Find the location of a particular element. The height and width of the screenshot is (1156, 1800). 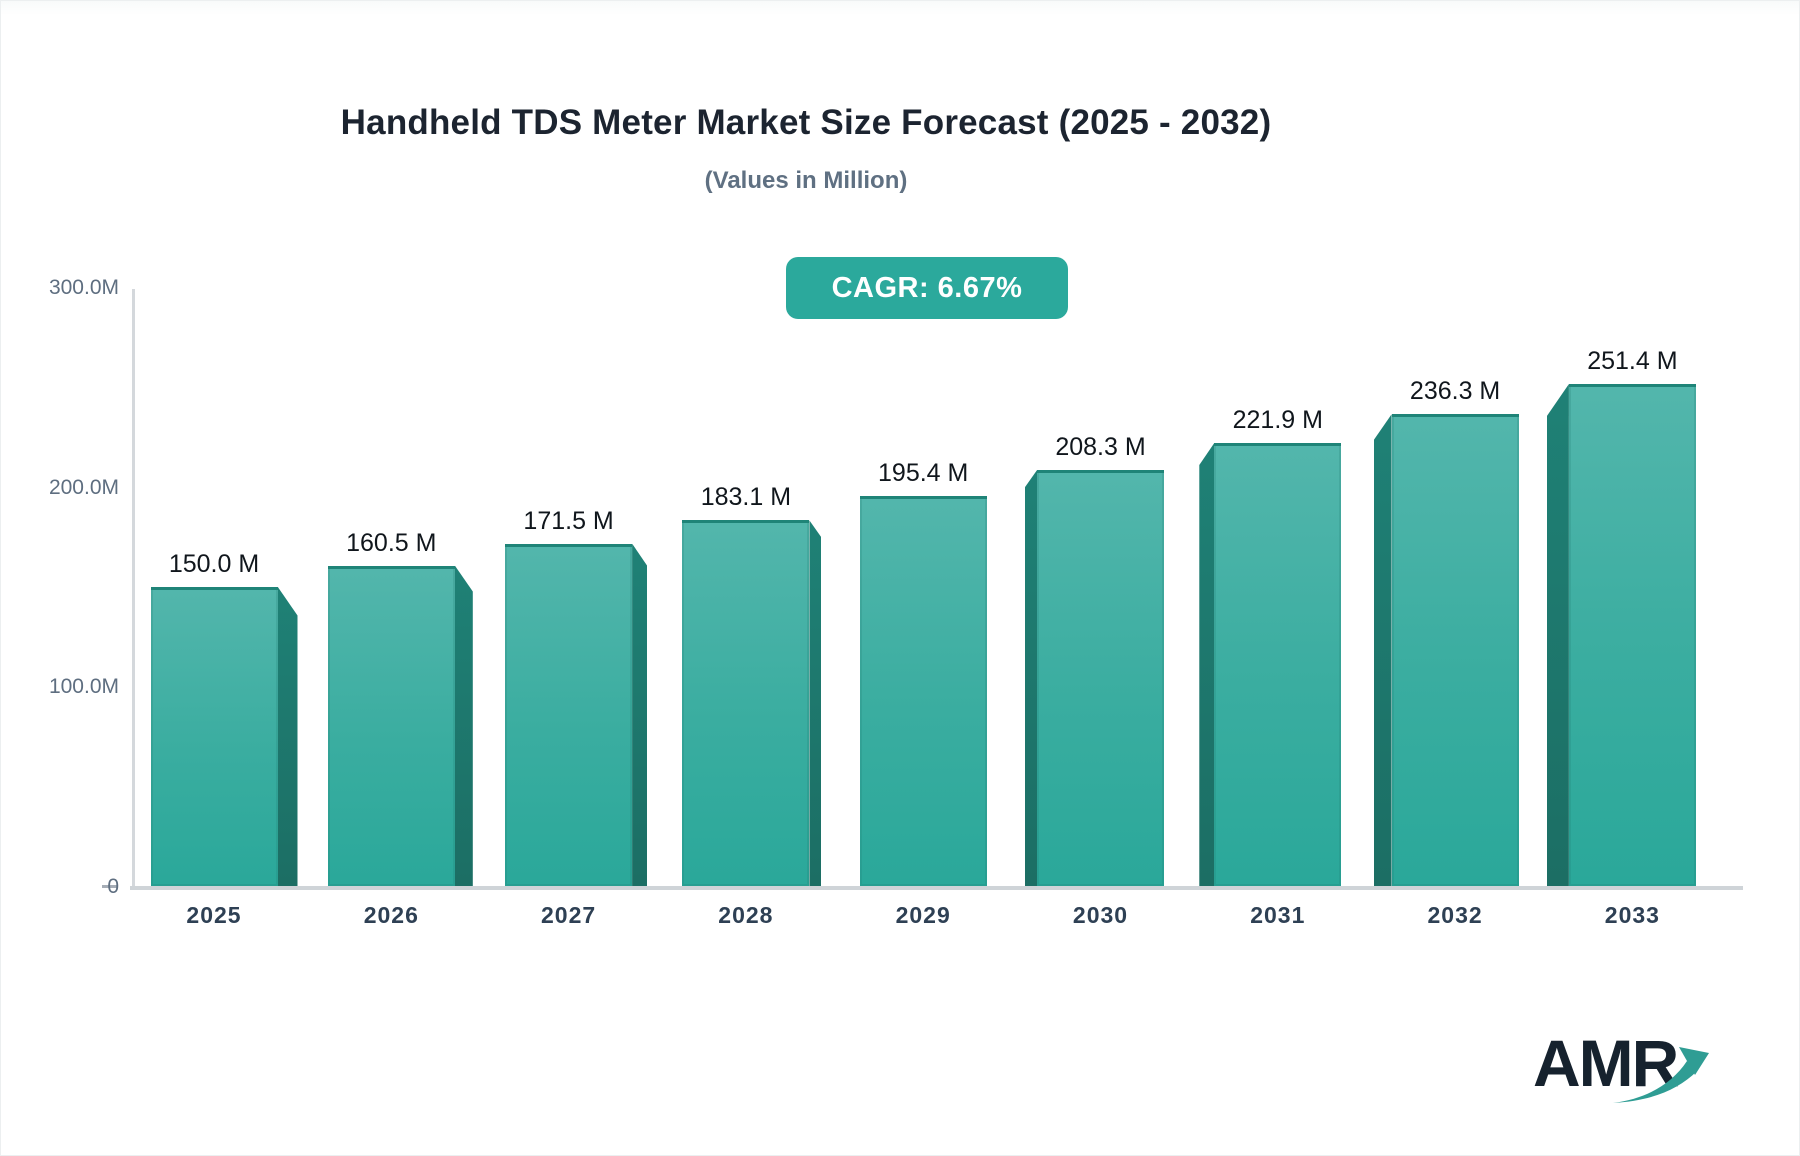

chart-subtitle: (Values in Million) is located at coordinates (806, 180).